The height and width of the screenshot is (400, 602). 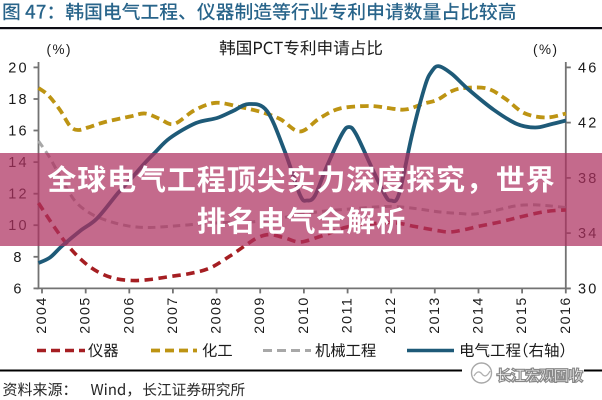 I want to click on svg-text: 2010, so click(x=304, y=315).